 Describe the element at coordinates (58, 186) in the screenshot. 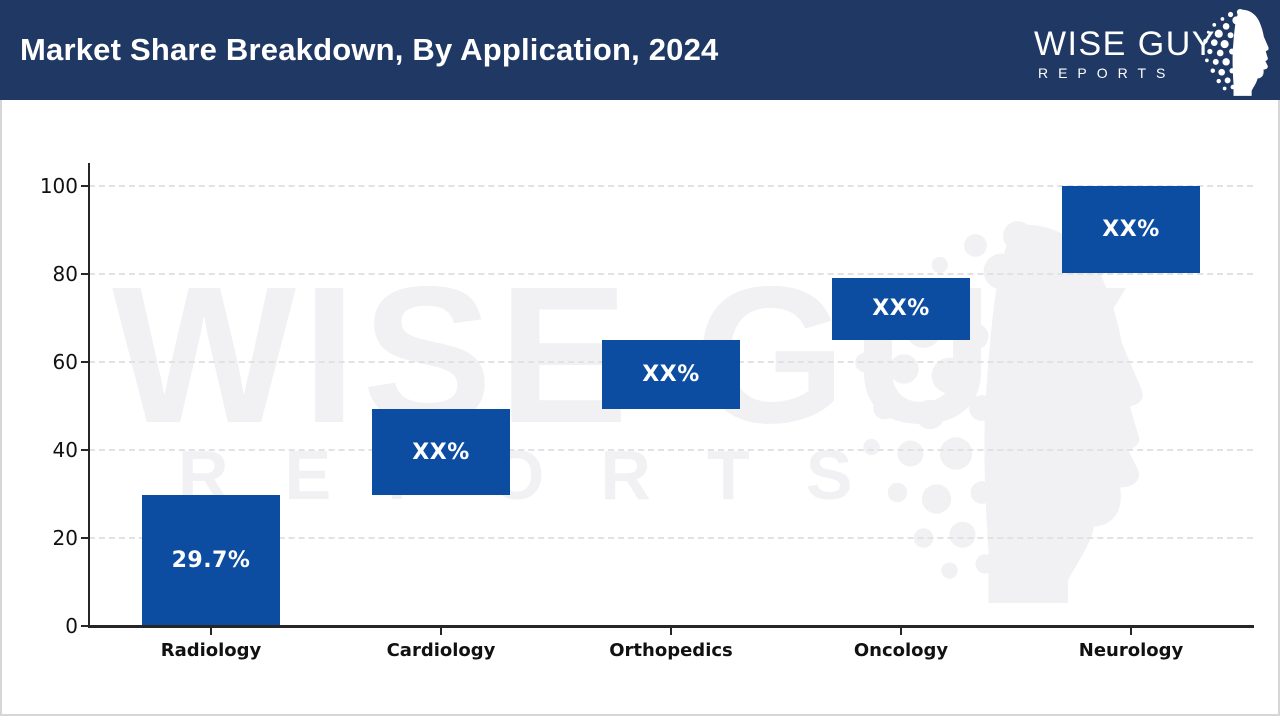

I see `y-tick-label: 100` at that location.